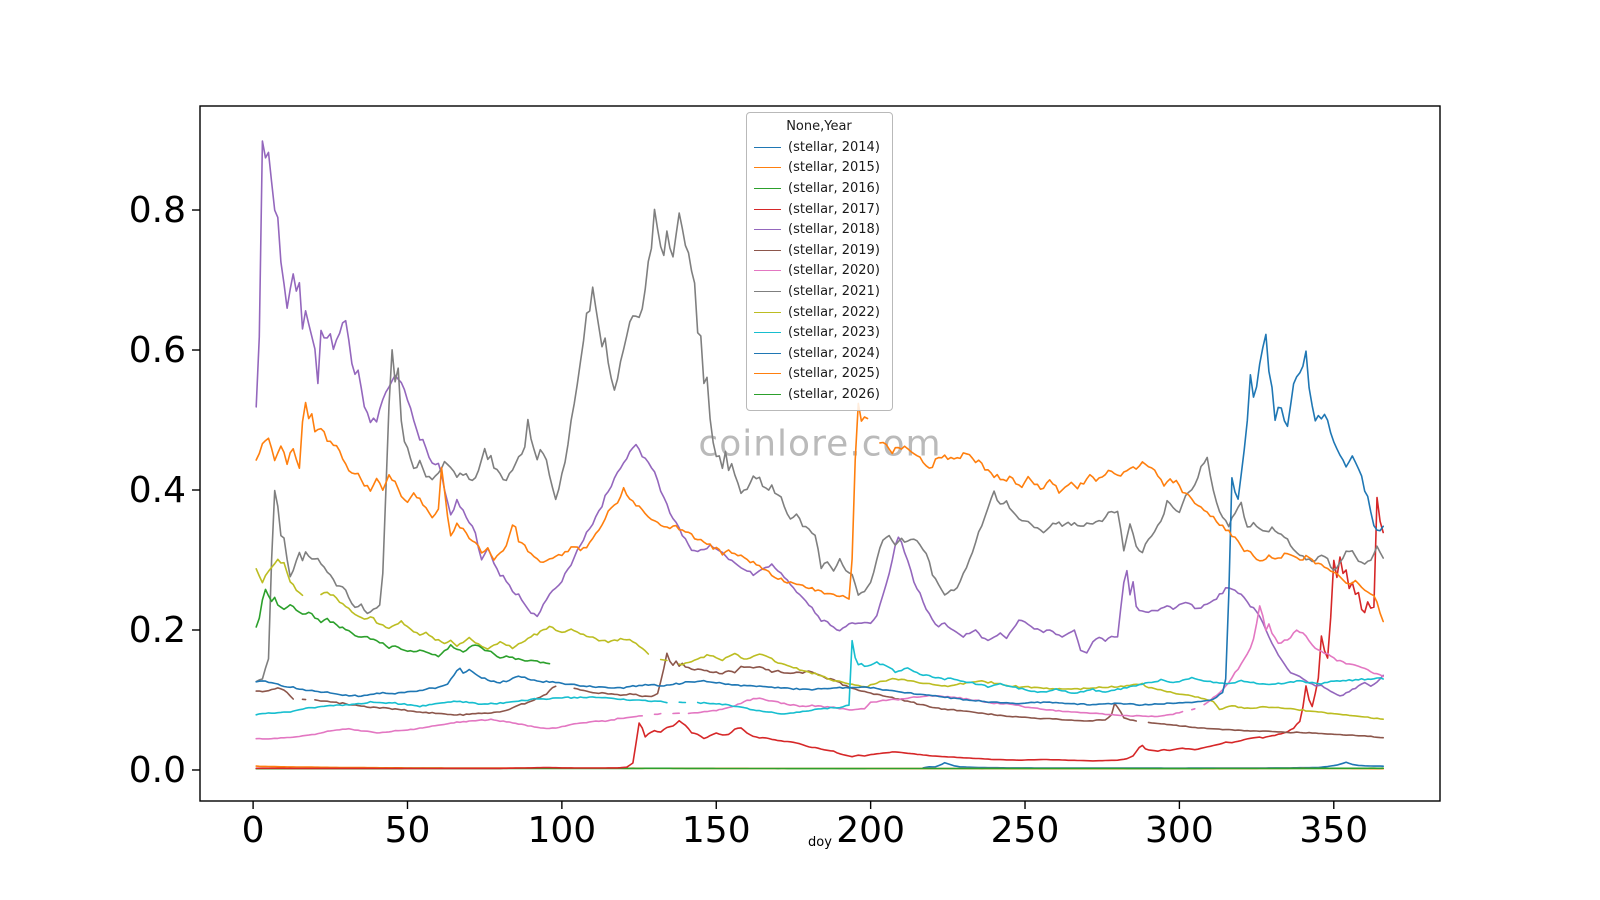  I want to click on x-tick-label: 100, so click(562, 830).